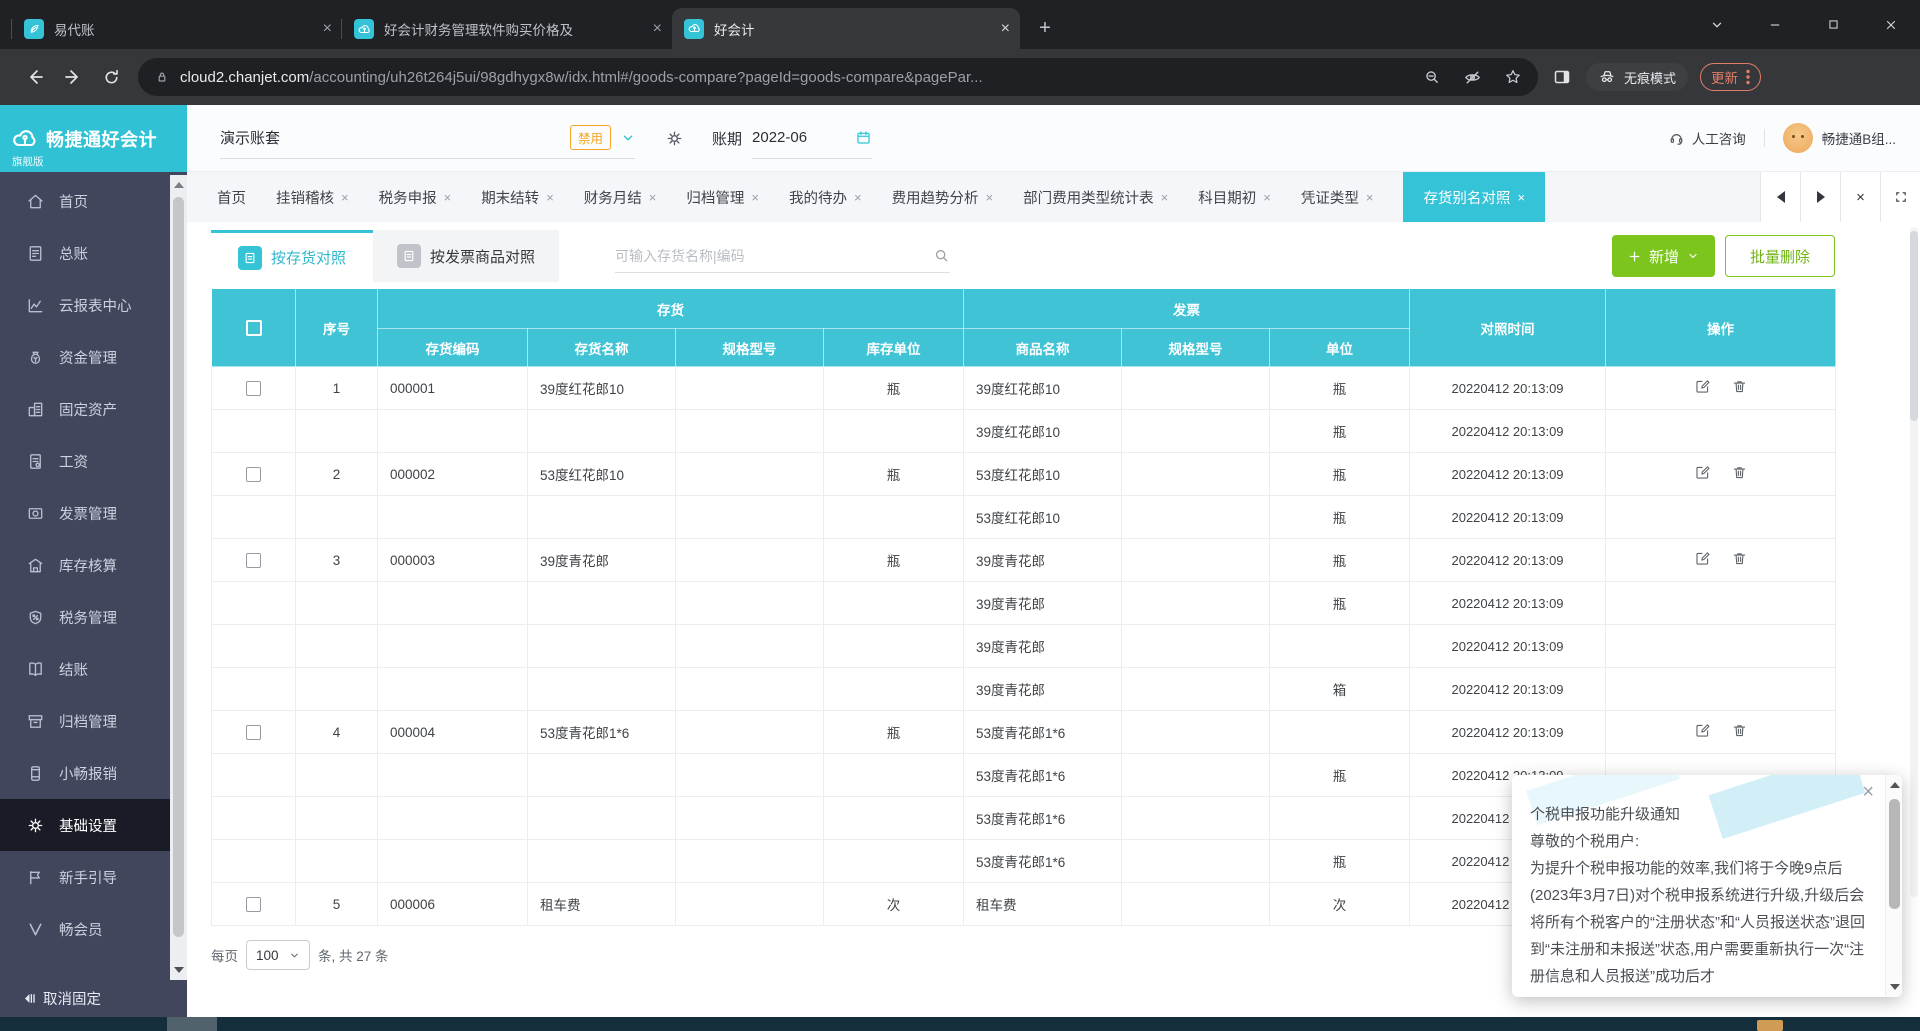  What do you see at coordinates (1780, 197) in the screenshot?
I see `scroll-tabs-left-icon` at bounding box center [1780, 197].